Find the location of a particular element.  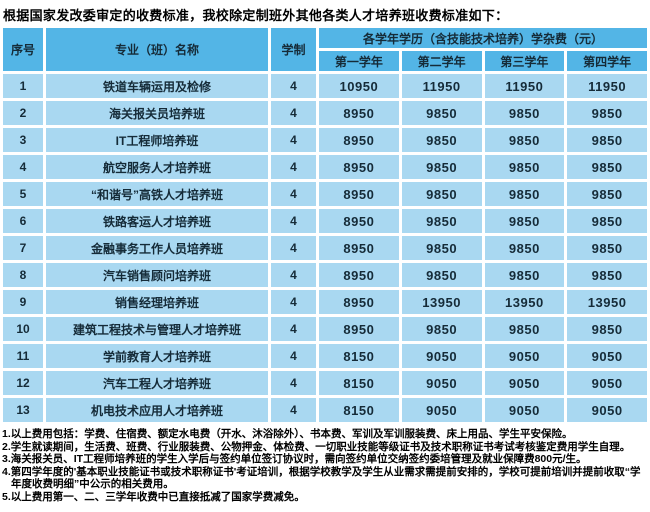

row-major: “和谐号”高铁人才培养班 is located at coordinates (157, 194).